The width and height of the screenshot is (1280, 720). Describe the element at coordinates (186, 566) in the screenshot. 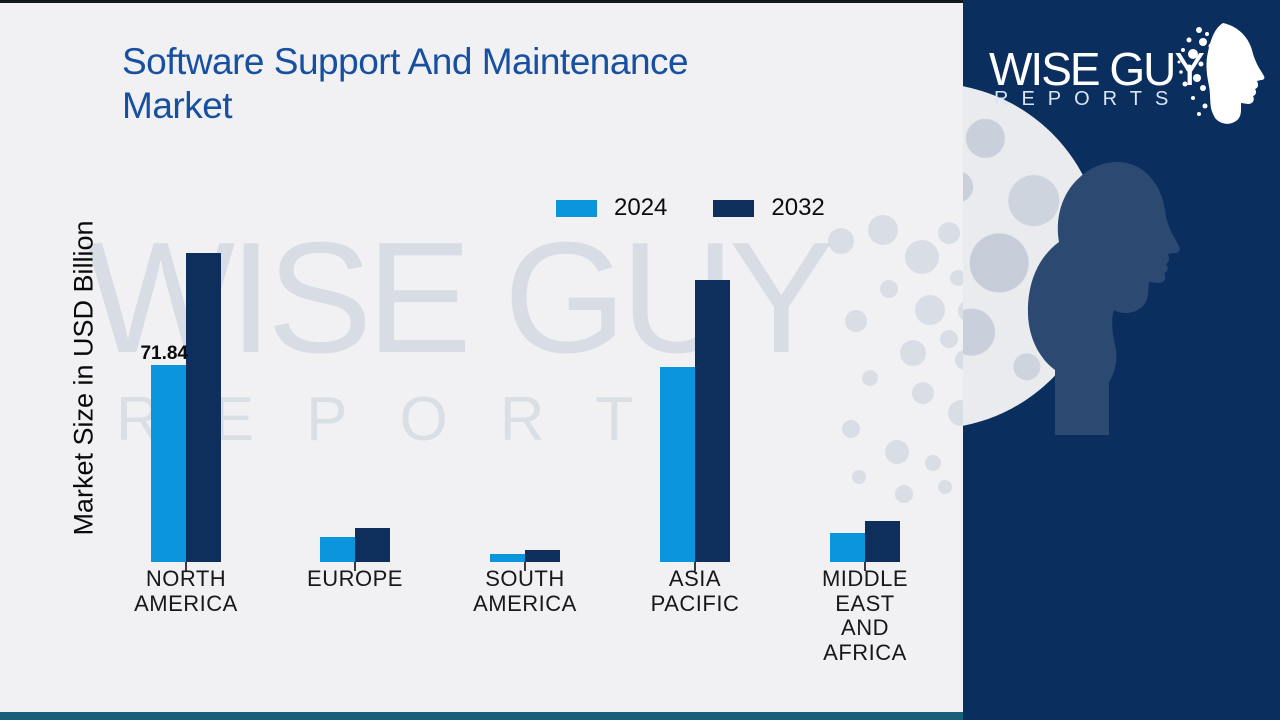

I see `axis-tick-north-america` at that location.